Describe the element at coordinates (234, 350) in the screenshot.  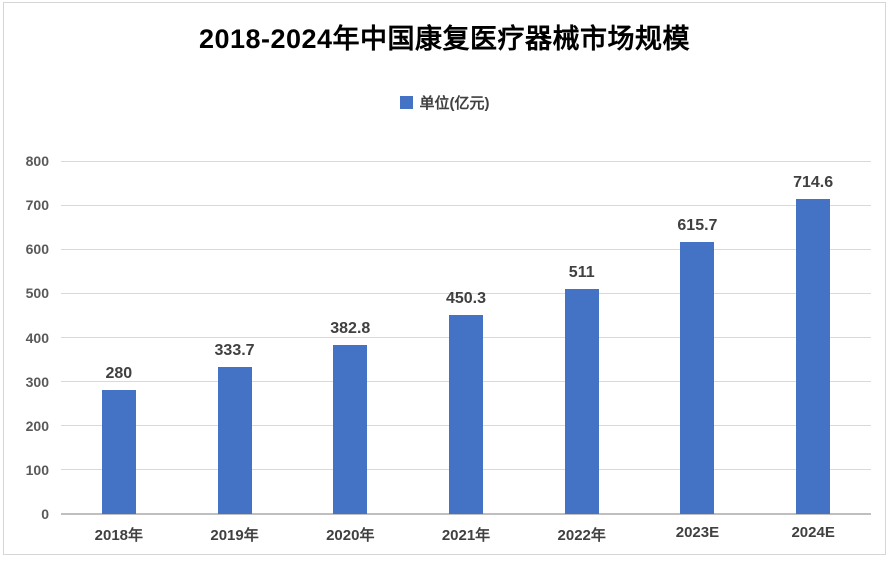
I see `bar-value-label-2019年: 333.7` at that location.